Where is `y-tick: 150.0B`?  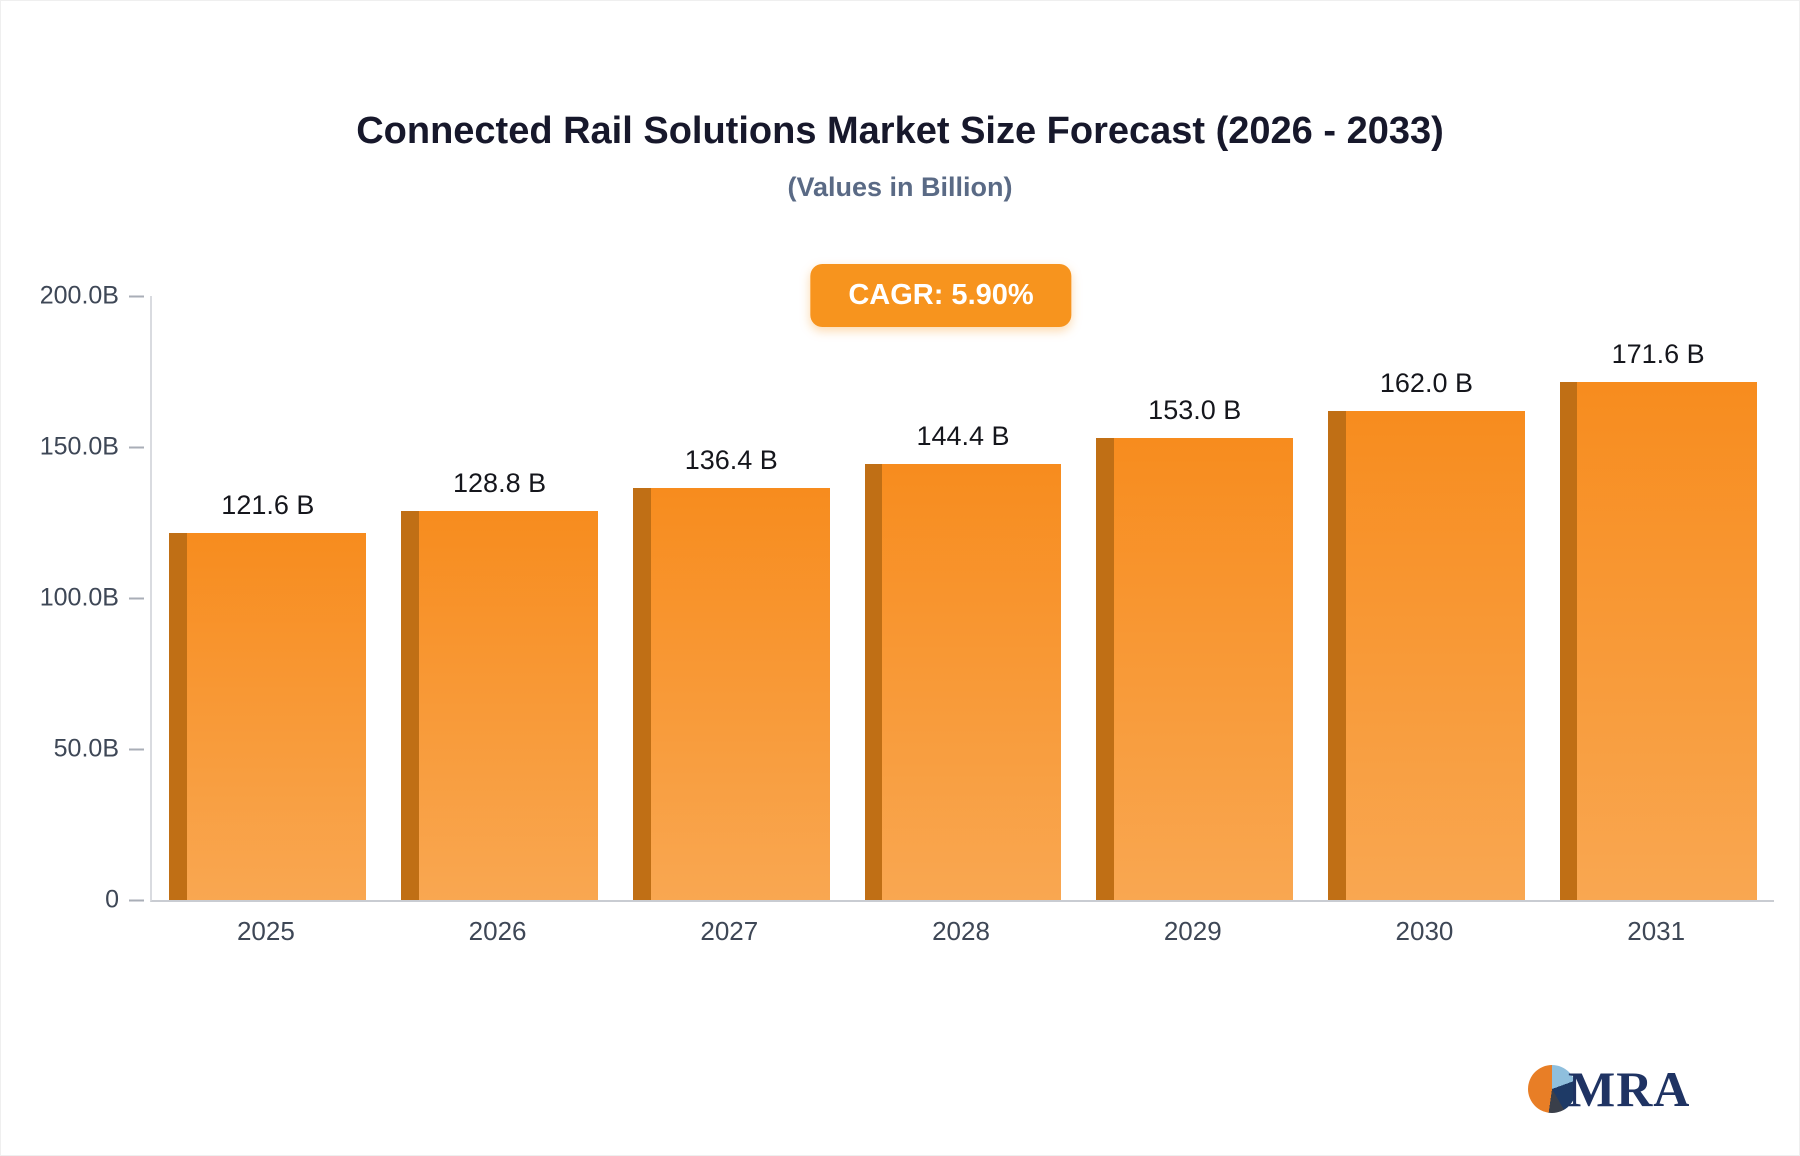 y-tick: 150.0B is located at coordinates (75, 447).